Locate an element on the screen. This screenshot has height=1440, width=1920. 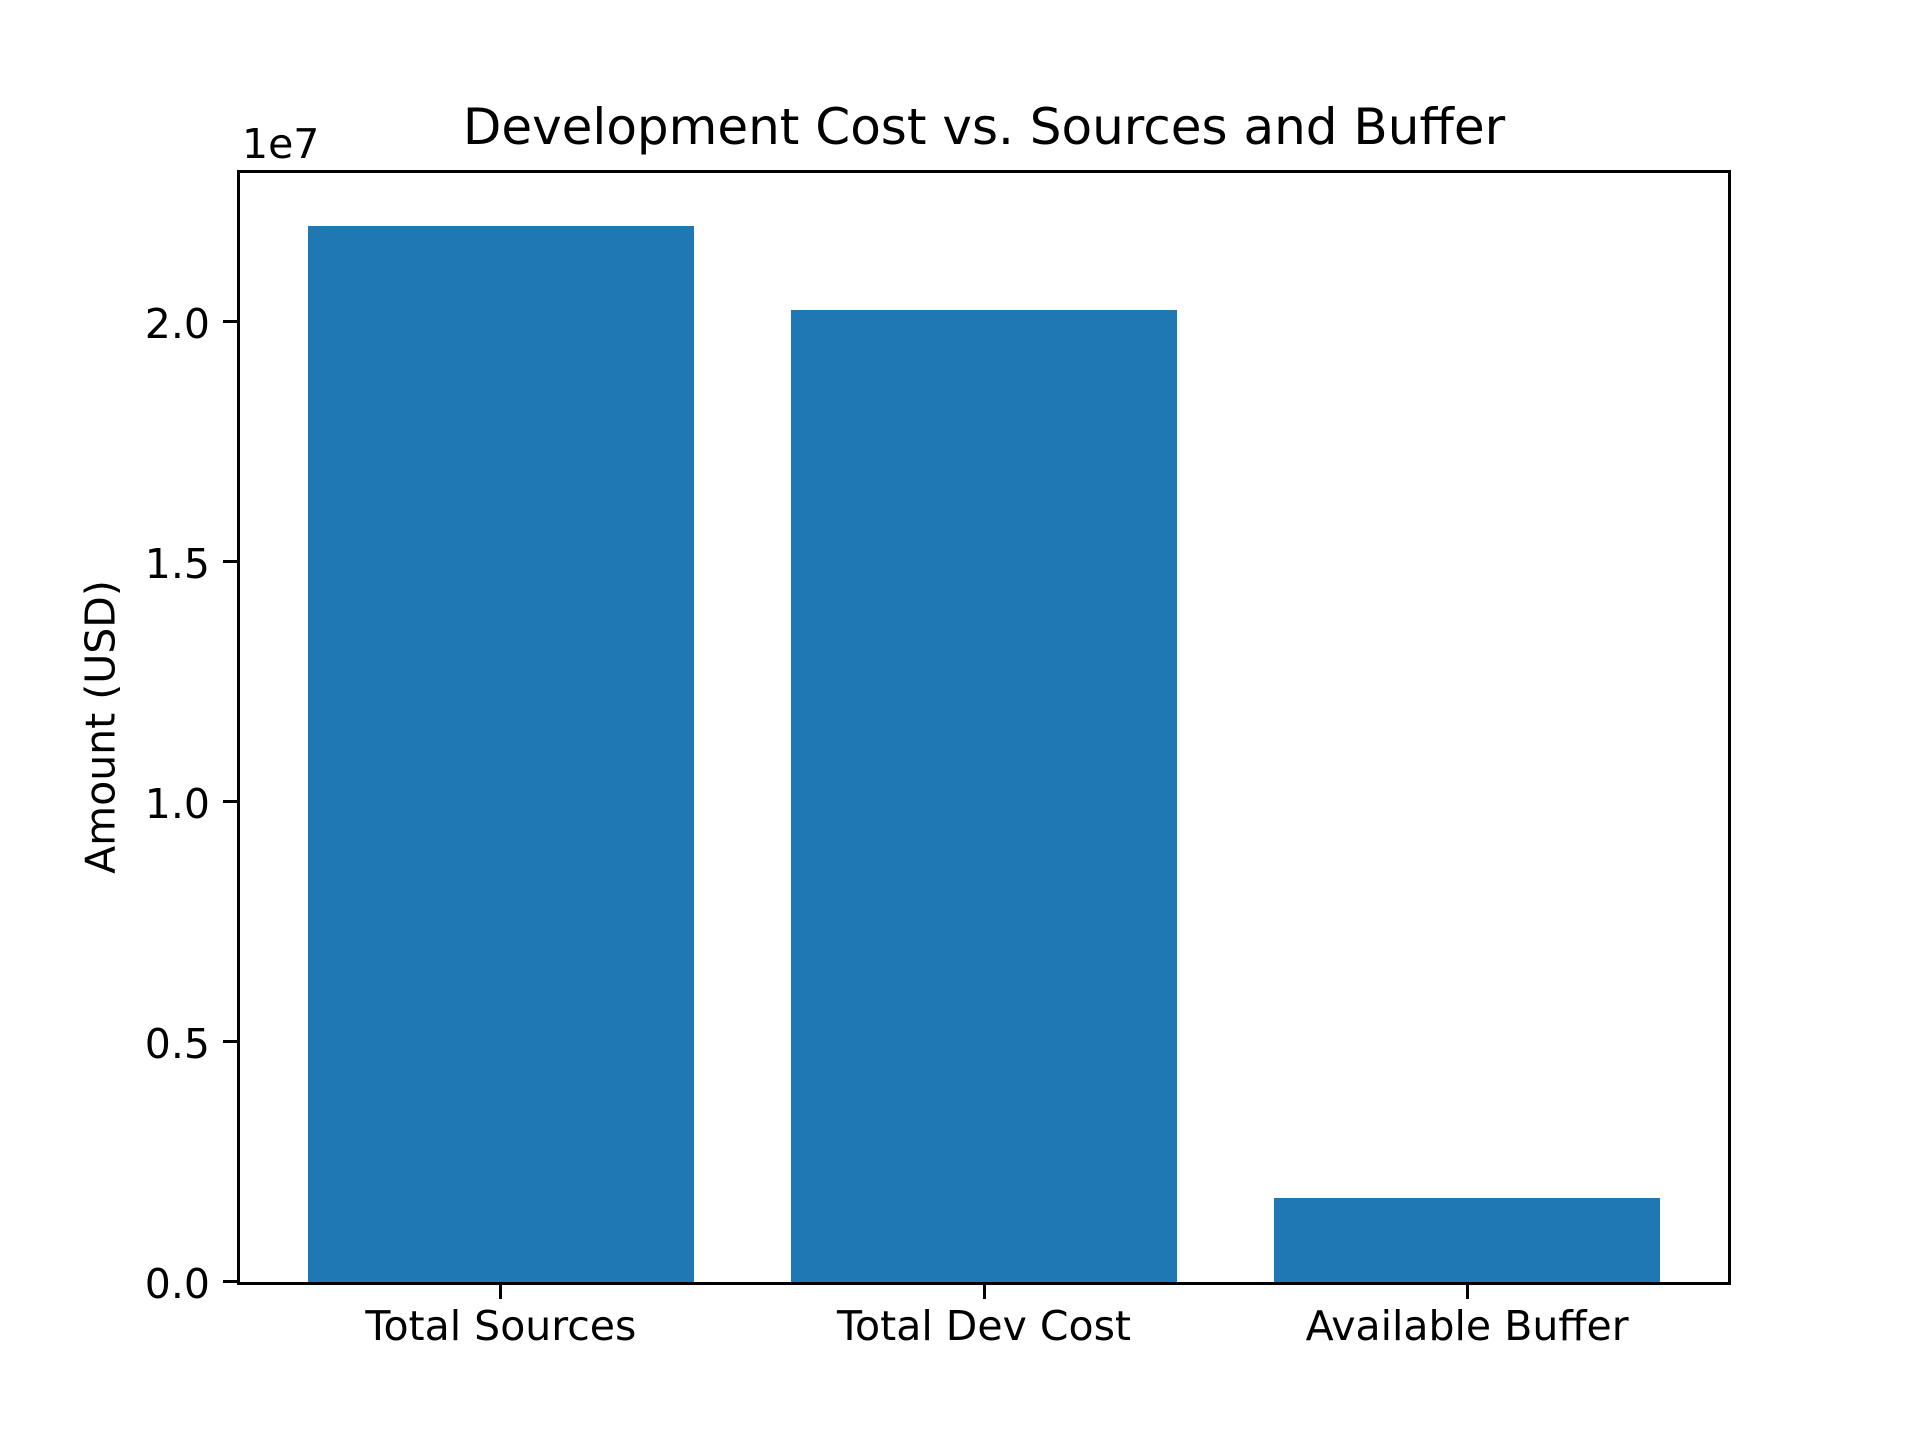
y-axis-offset-label: 1e7 is located at coordinates (281, 144).